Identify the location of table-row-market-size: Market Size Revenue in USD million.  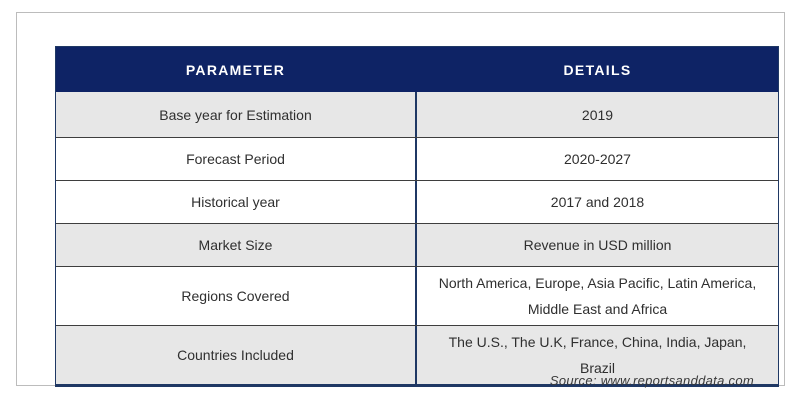
(417, 244).